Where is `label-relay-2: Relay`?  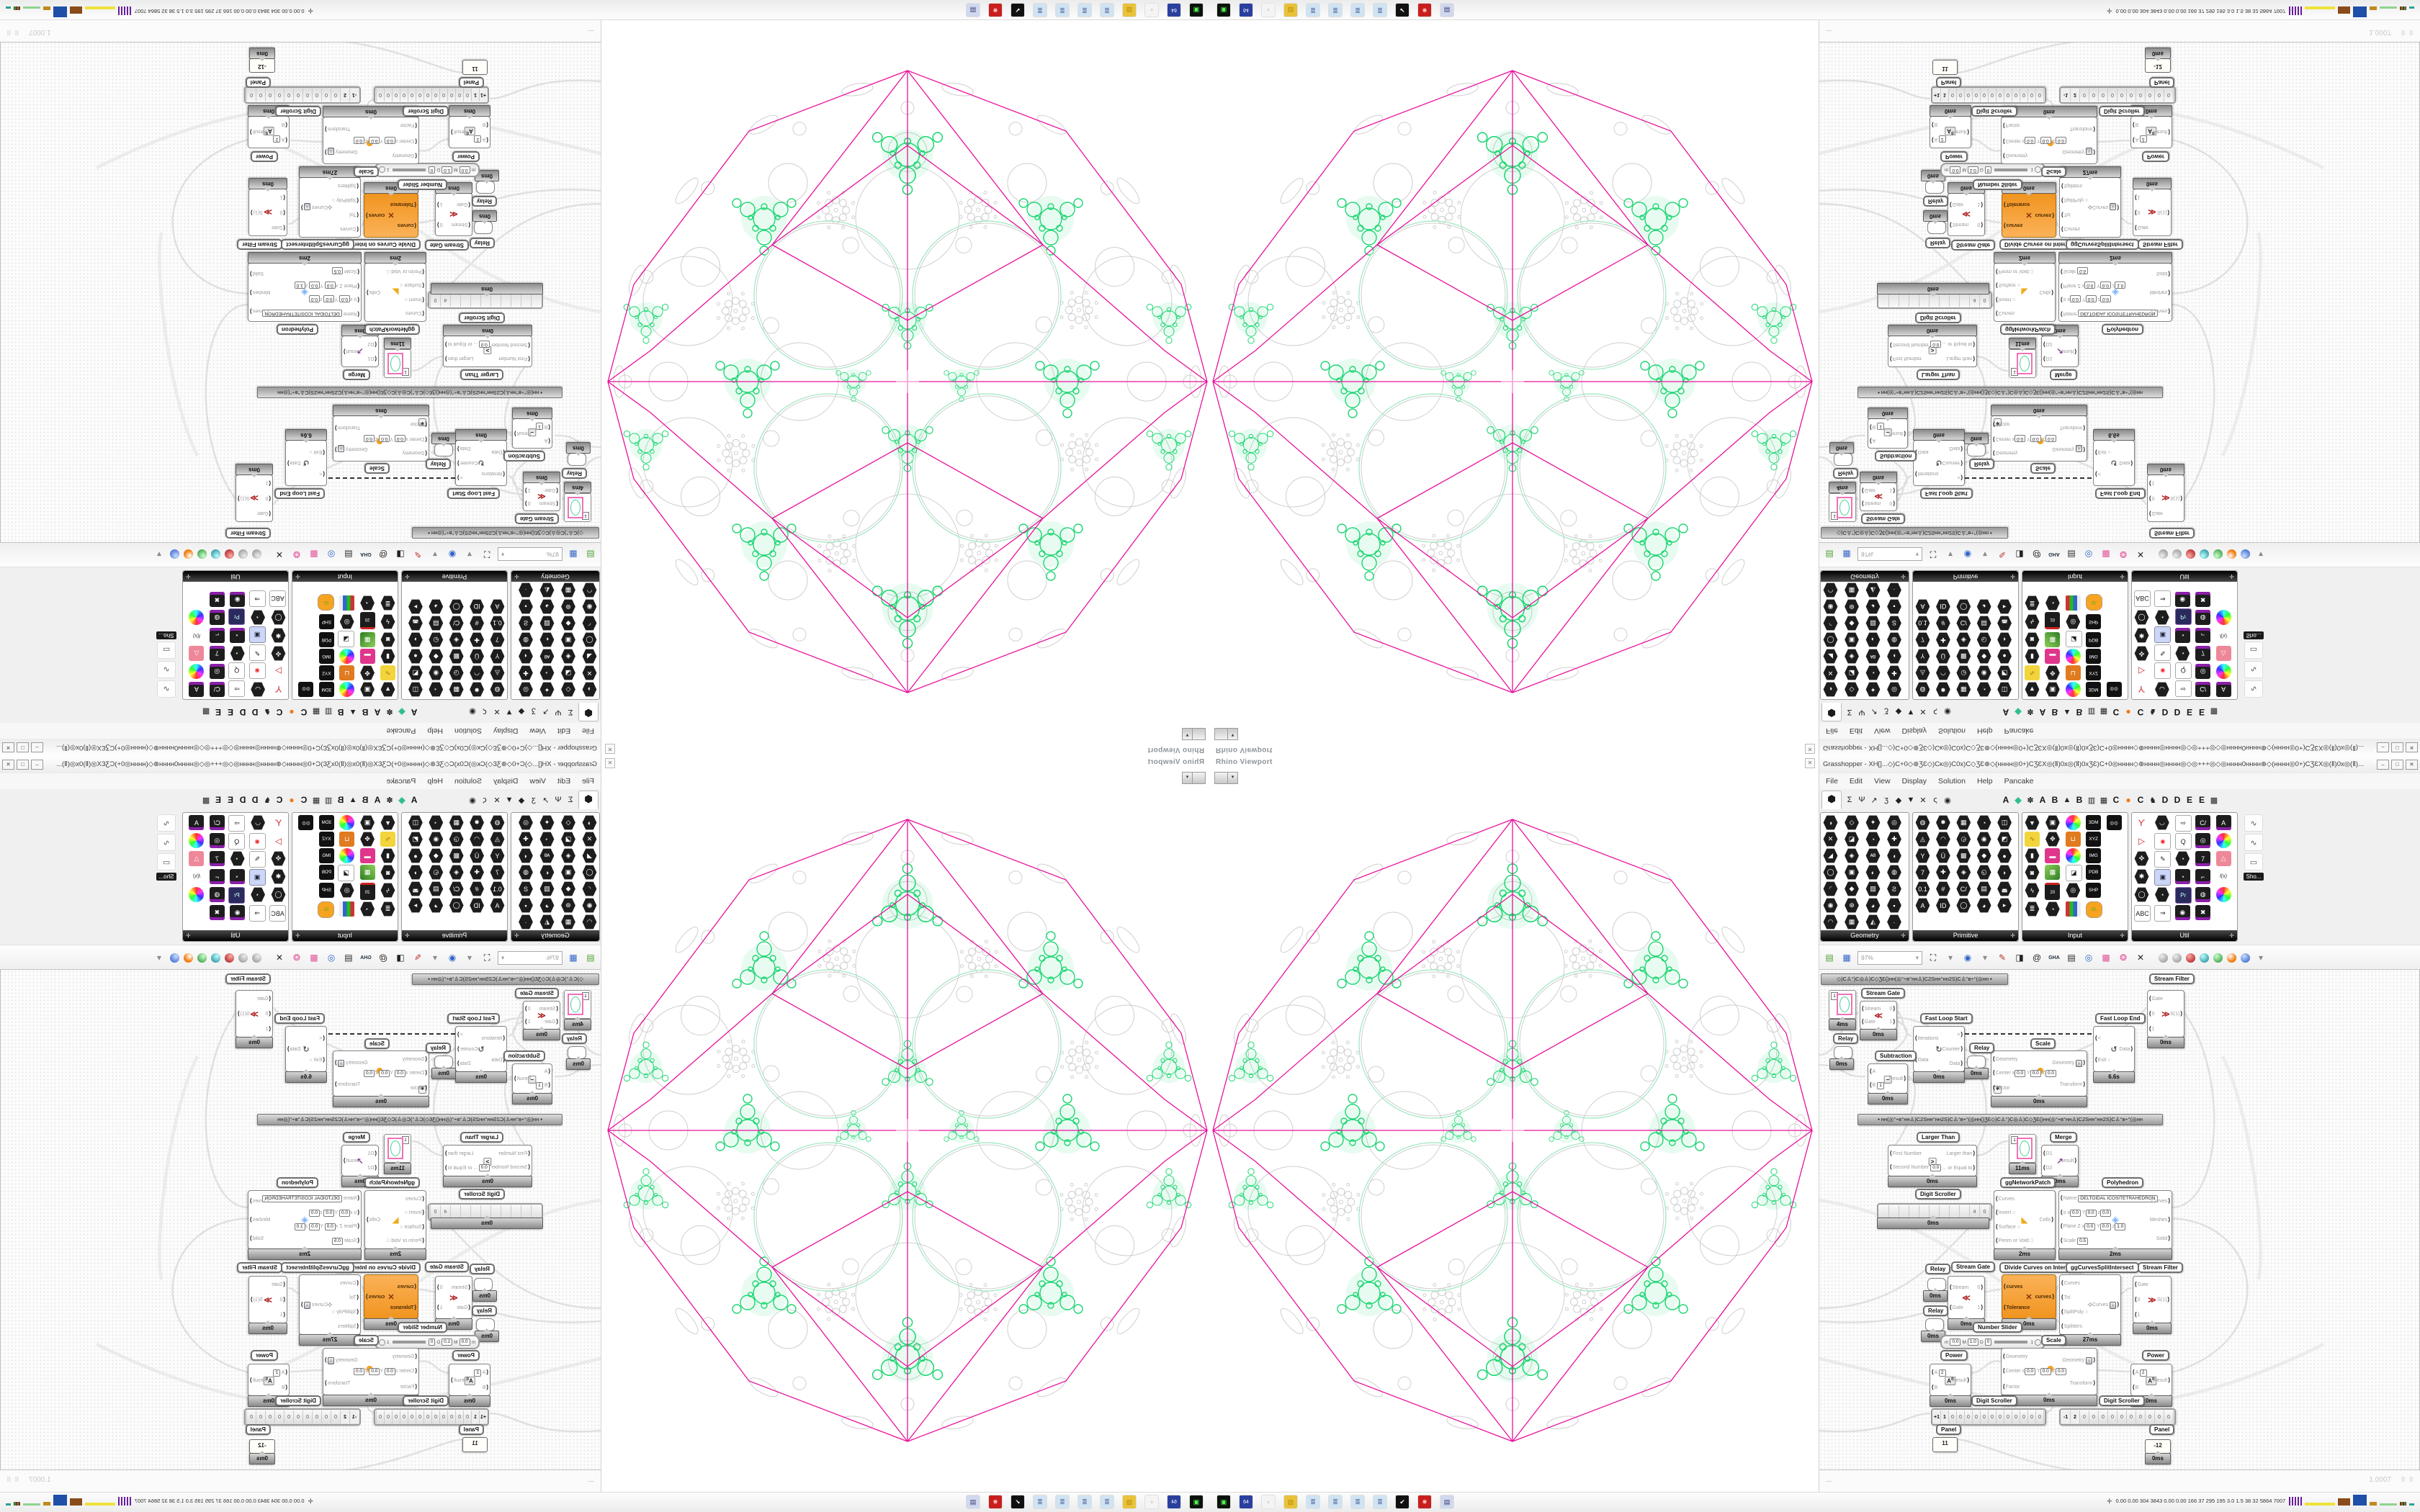
label-relay-2: Relay is located at coordinates (438, 464).